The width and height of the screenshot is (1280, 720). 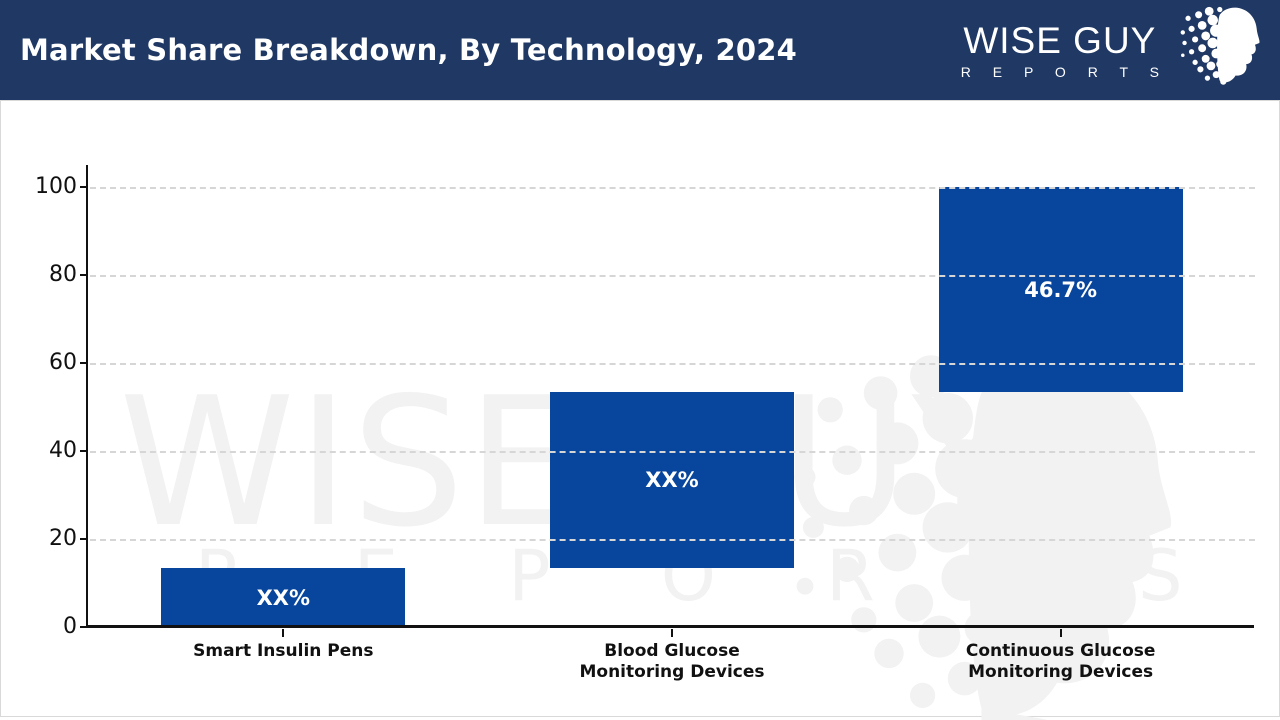 What do you see at coordinates (63, 450) in the screenshot?
I see `y-tick-label: 40` at bounding box center [63, 450].